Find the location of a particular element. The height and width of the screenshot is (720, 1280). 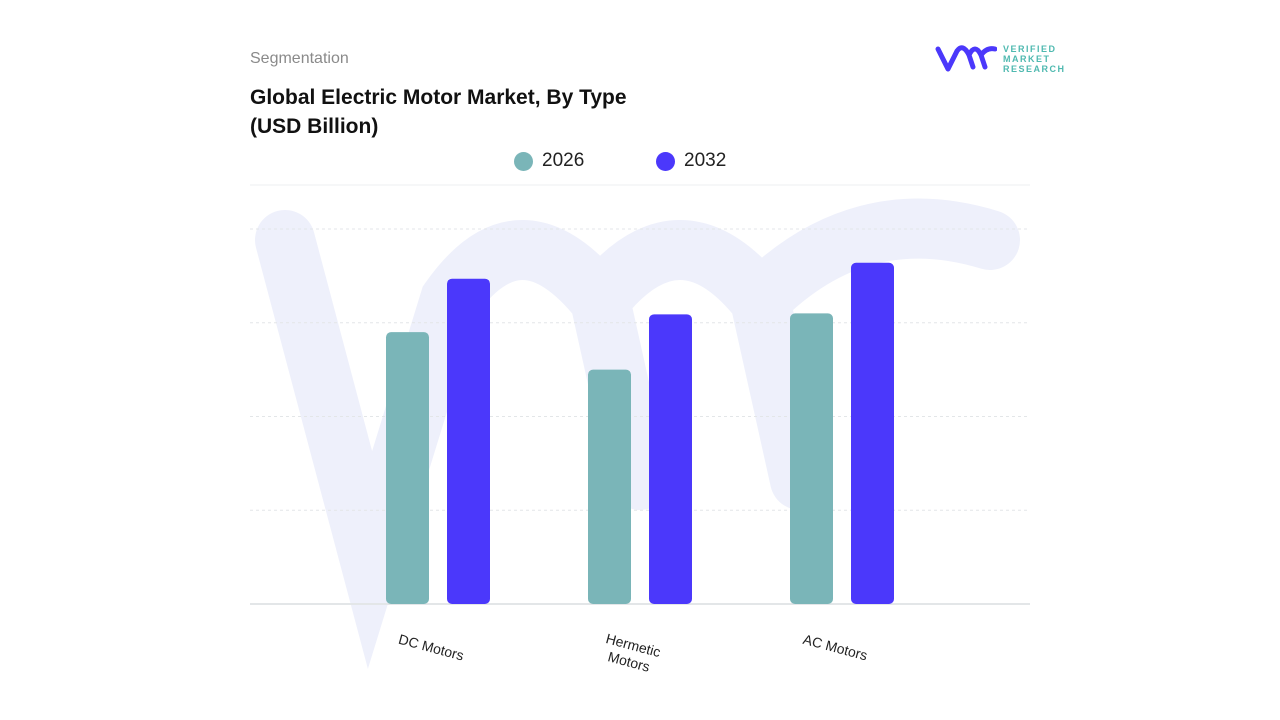

legend-item-2026: 2026 is located at coordinates (549, 161).